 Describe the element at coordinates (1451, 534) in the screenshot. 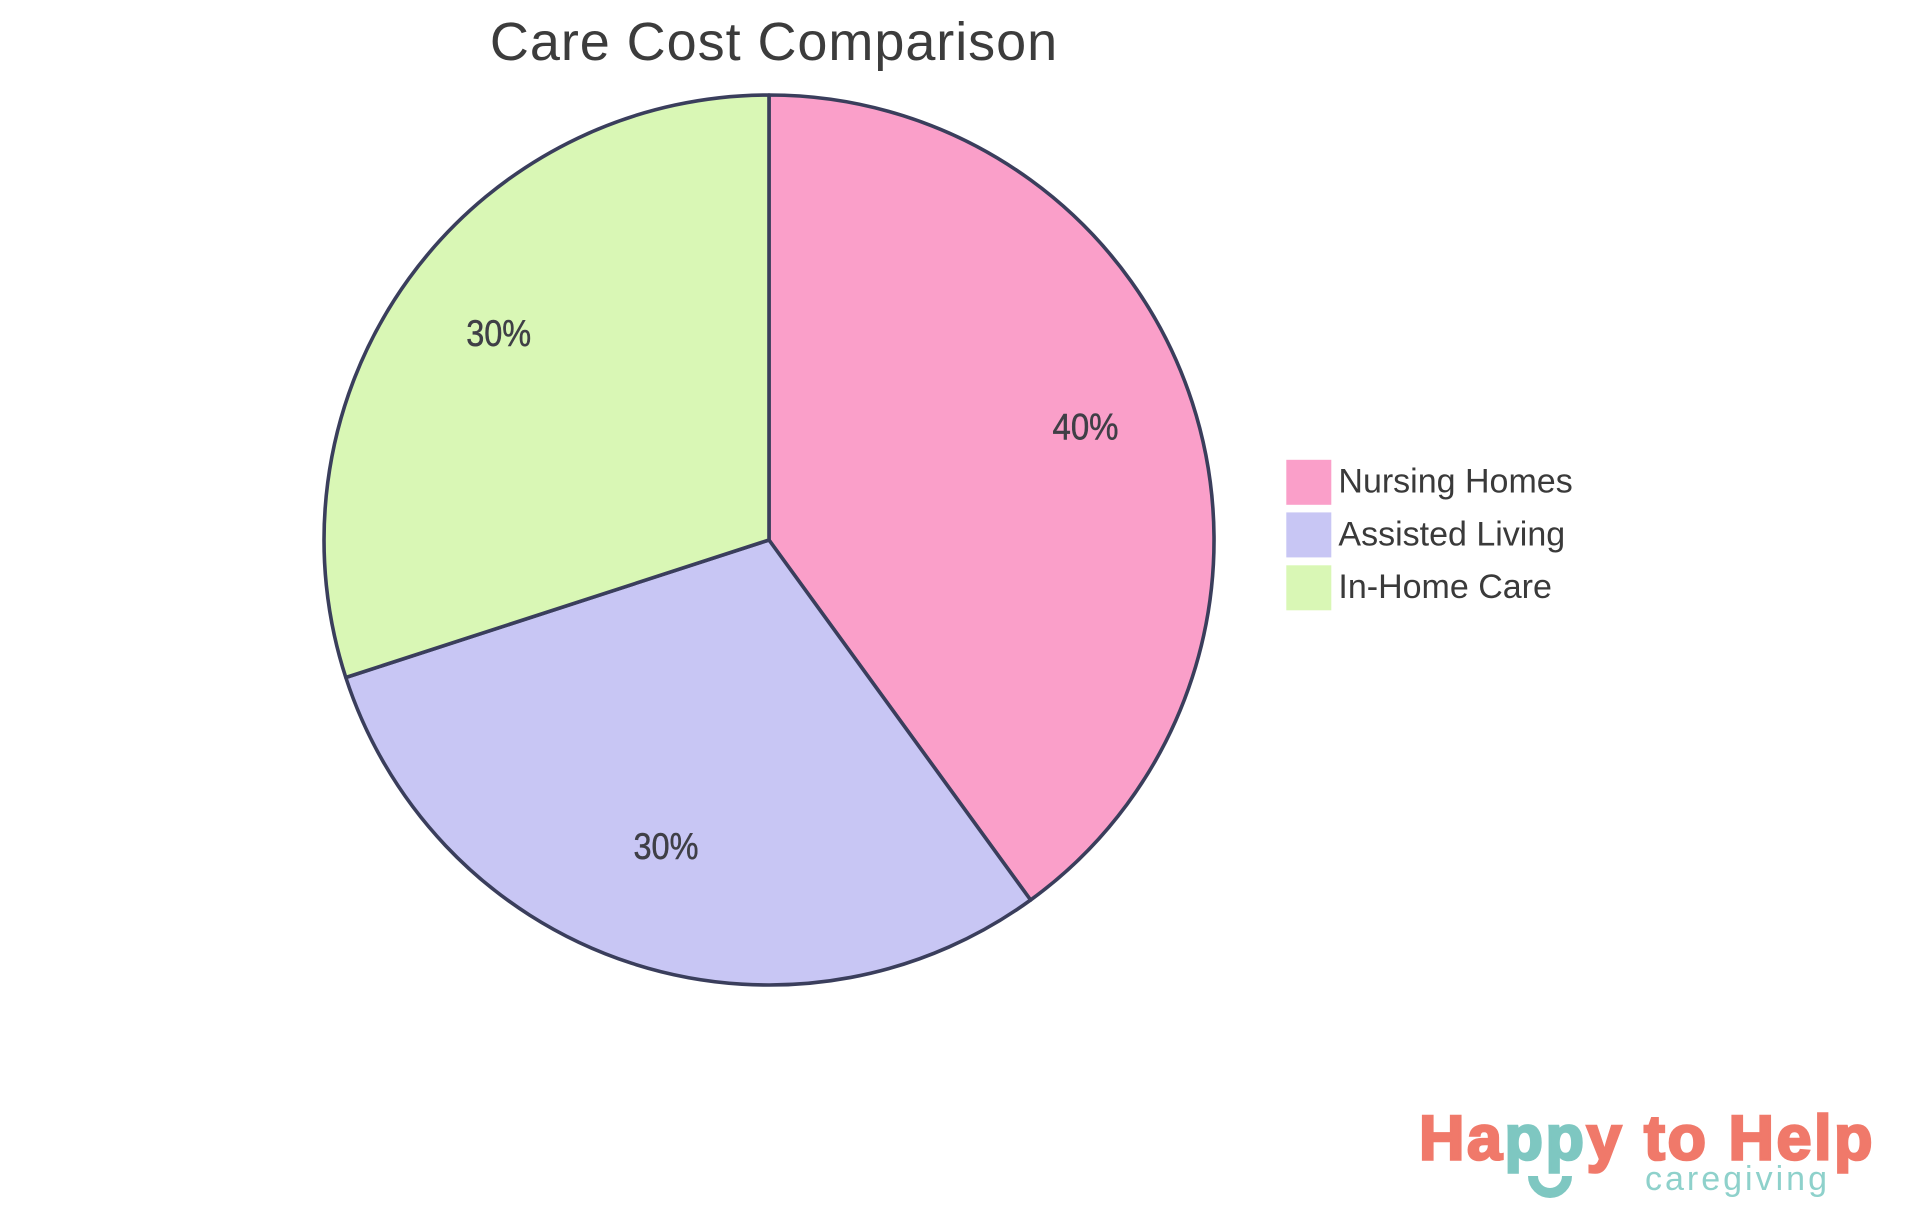

I see `svg-text: Assisted Living` at that location.